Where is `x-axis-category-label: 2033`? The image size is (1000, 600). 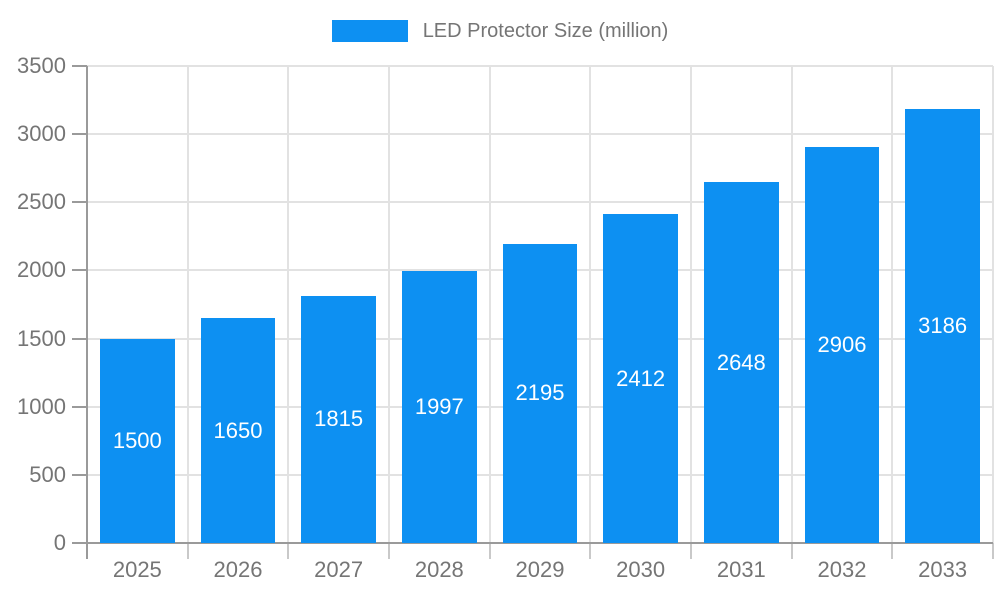 x-axis-category-label: 2033 is located at coordinates (943, 569).